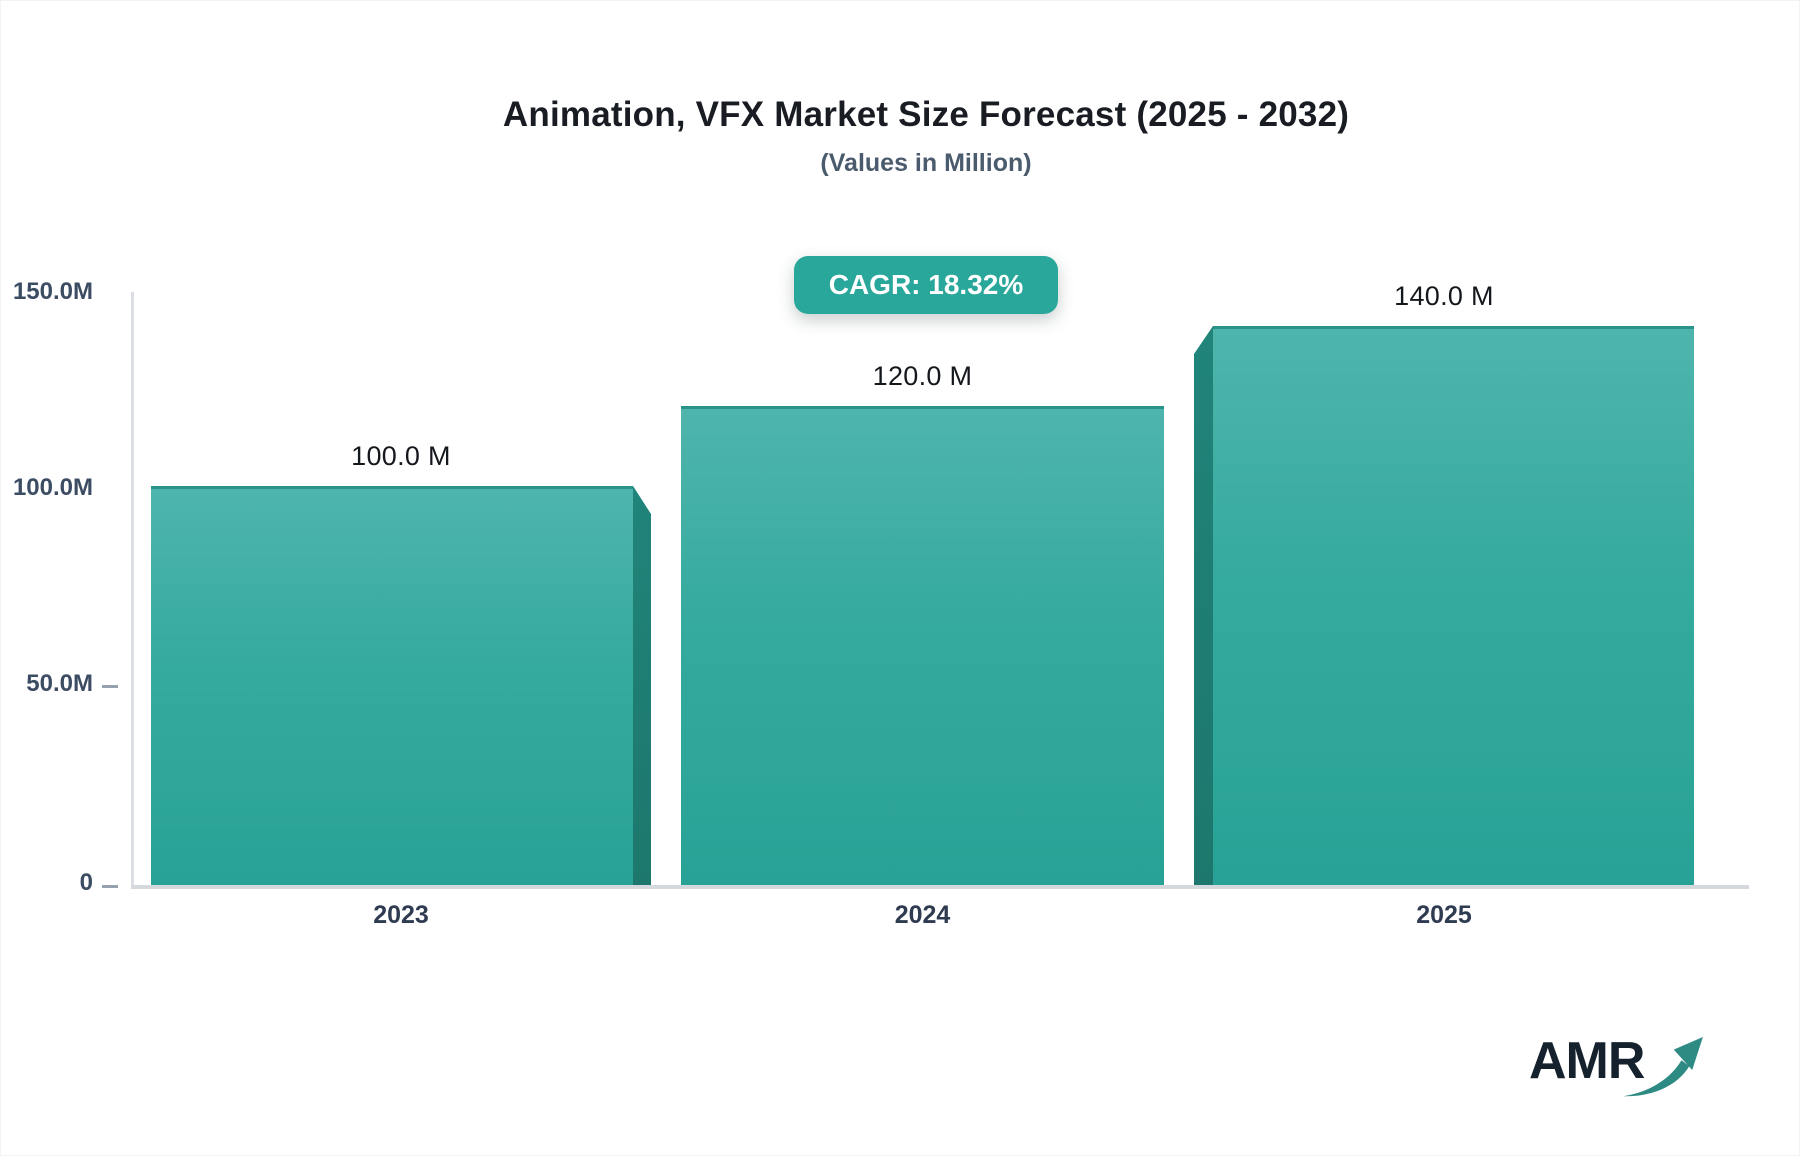  I want to click on bar-value-label-2023: 100.0 M, so click(401, 456).